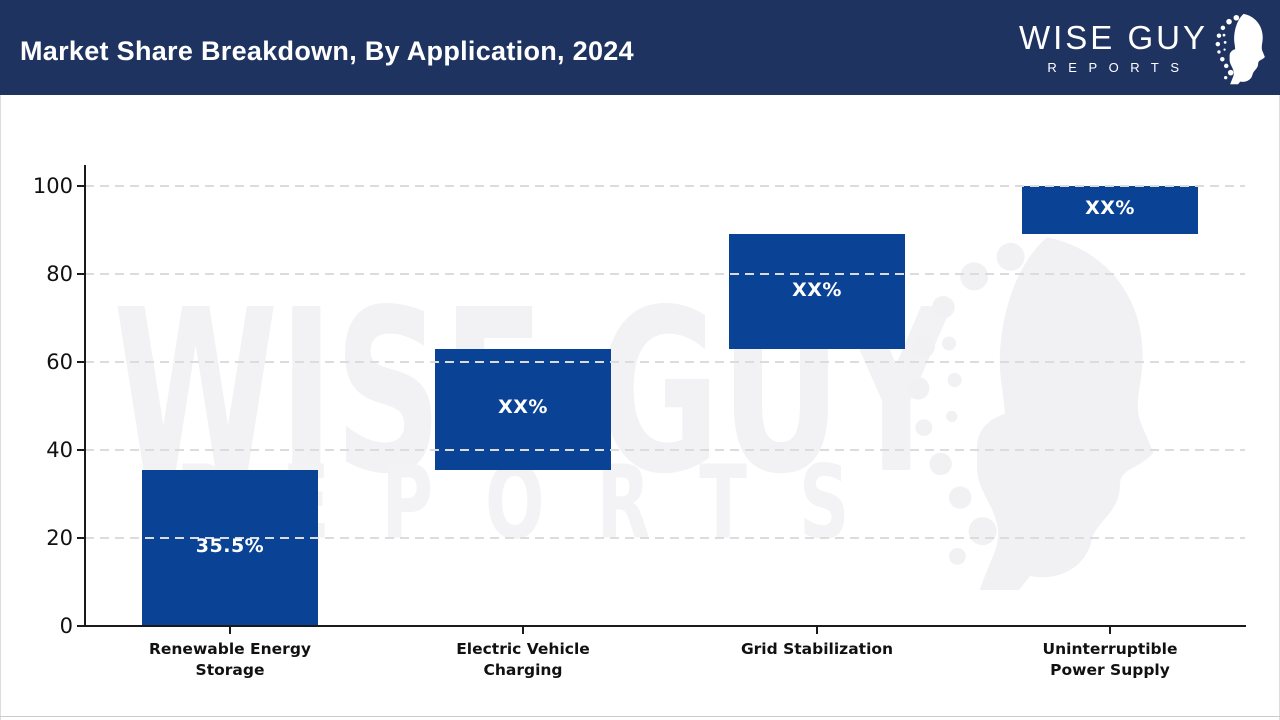 This screenshot has width=1280, height=720. What do you see at coordinates (59, 362) in the screenshot?
I see `y-tick-label: 60` at bounding box center [59, 362].